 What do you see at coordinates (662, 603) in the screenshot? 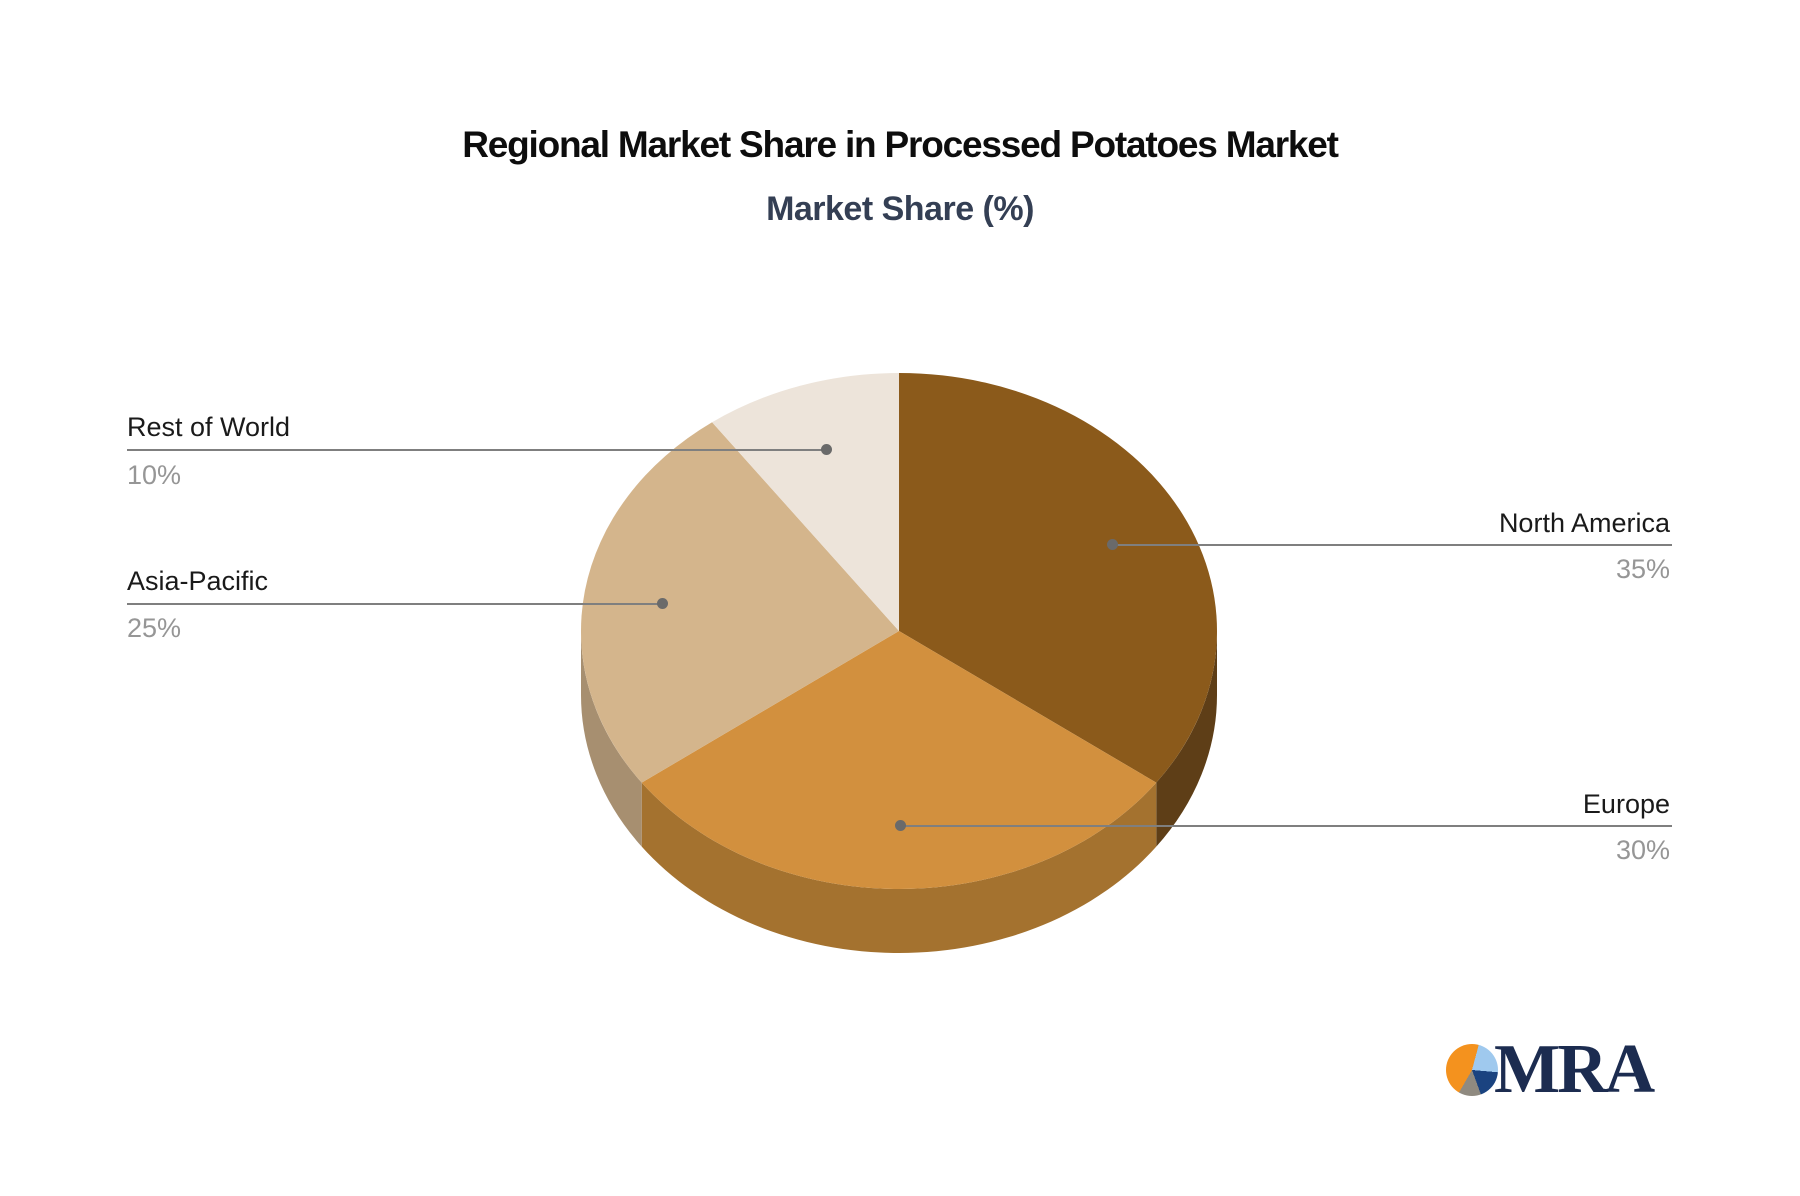
I see `callout-dot-asia-pacific` at bounding box center [662, 603].